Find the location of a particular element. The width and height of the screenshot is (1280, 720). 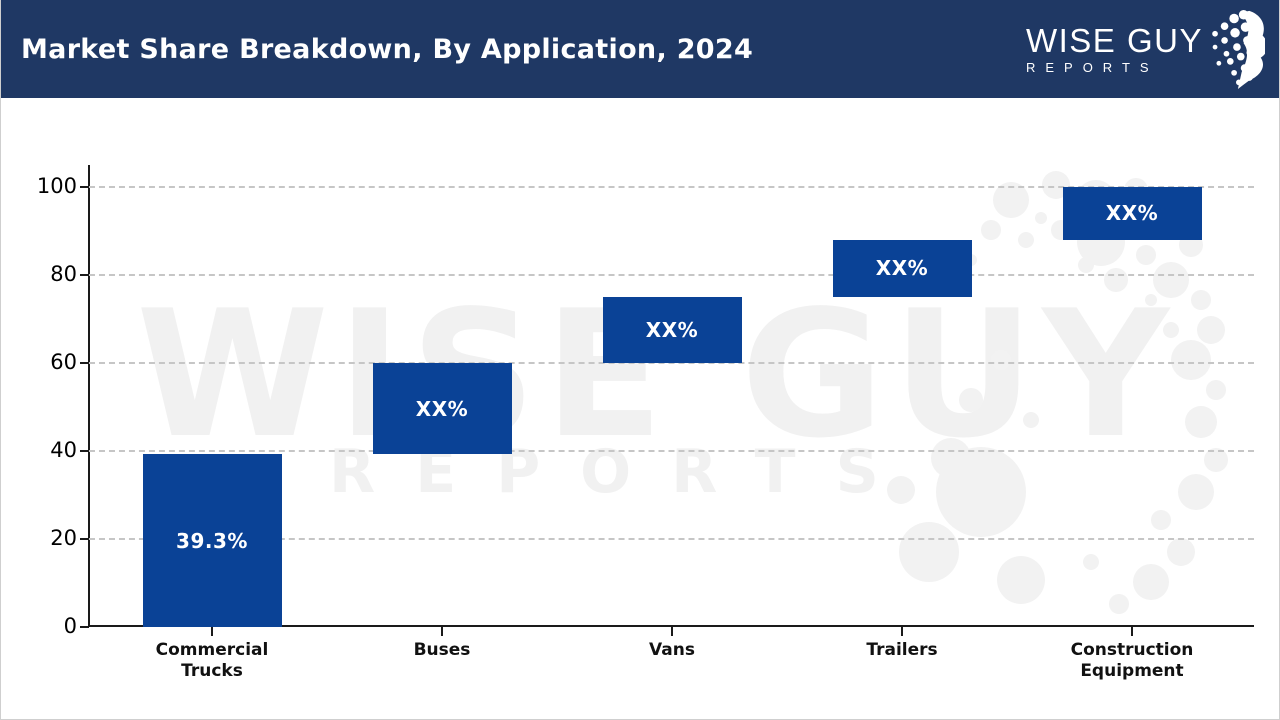

y-axis-tick-label: 0 is located at coordinates (70, 626).